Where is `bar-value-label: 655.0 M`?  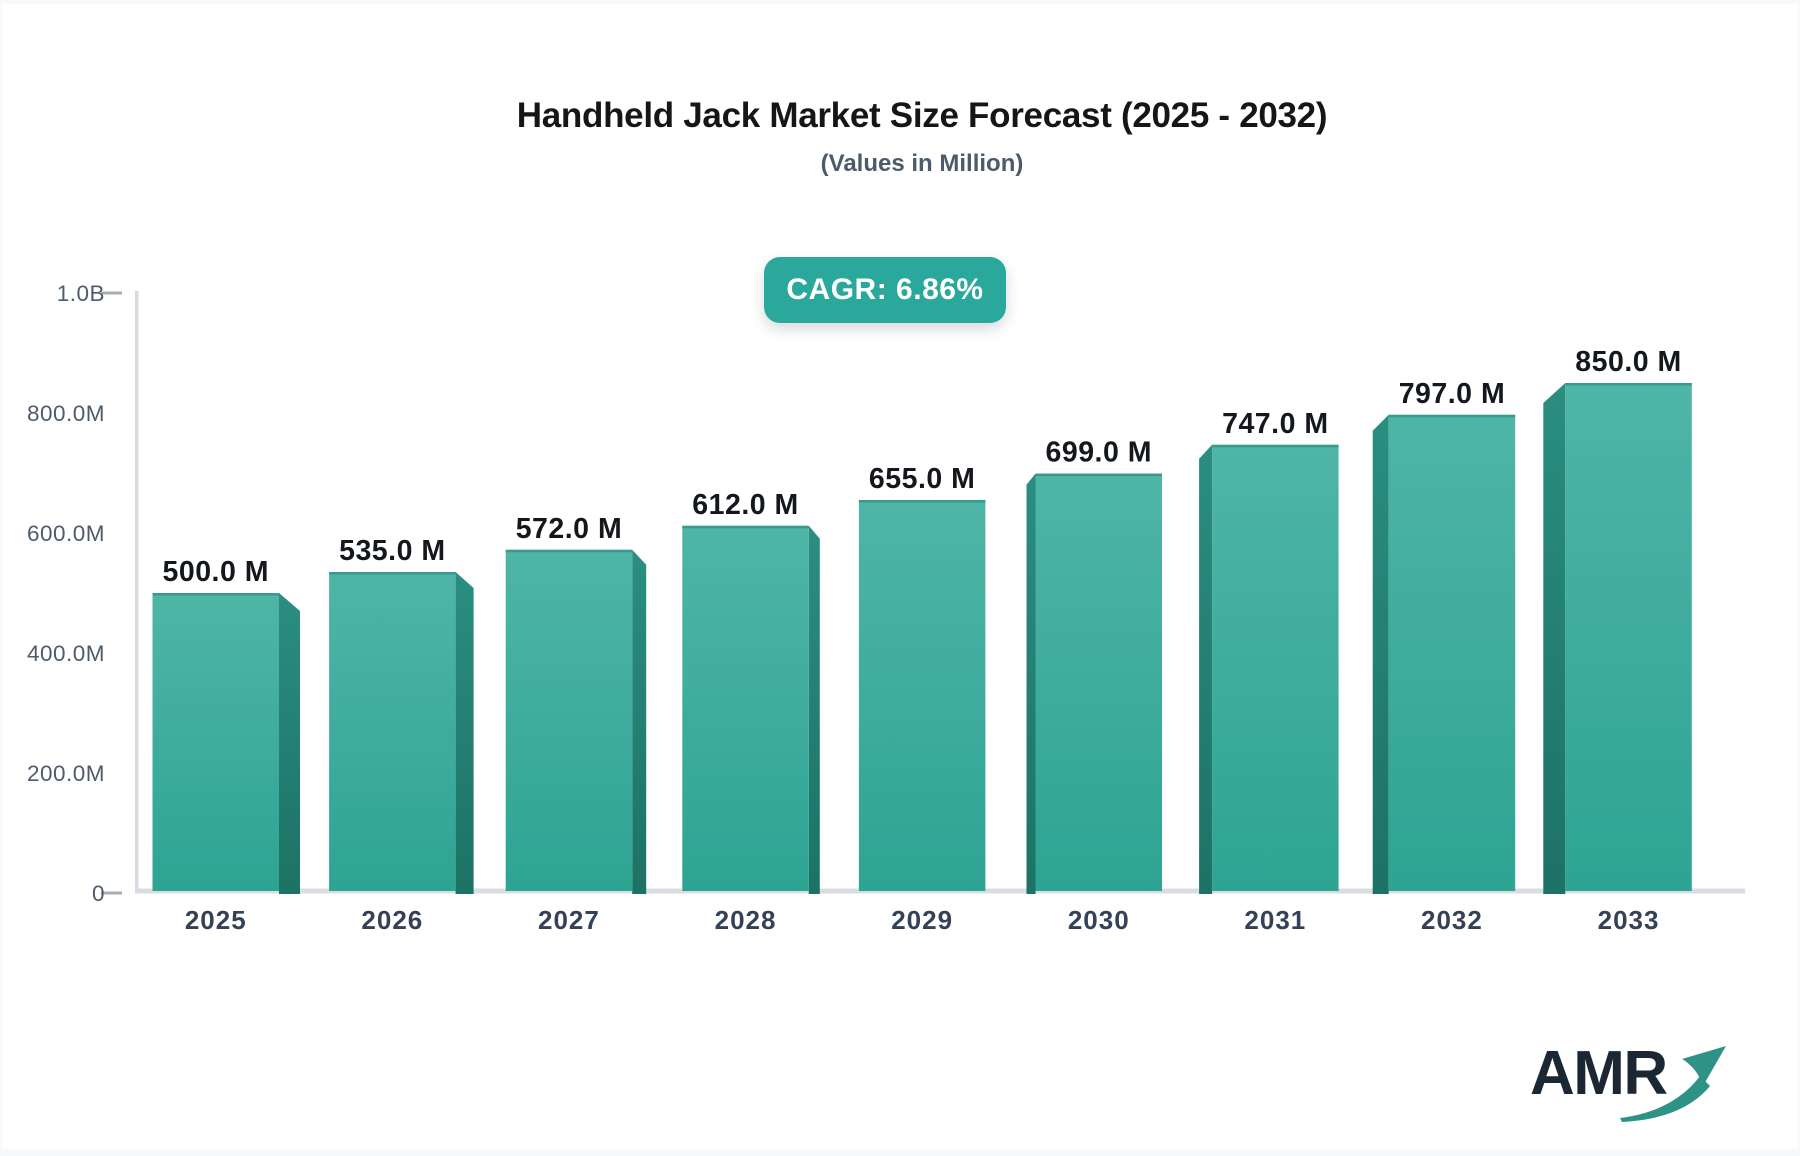 bar-value-label: 655.0 M is located at coordinates (922, 479).